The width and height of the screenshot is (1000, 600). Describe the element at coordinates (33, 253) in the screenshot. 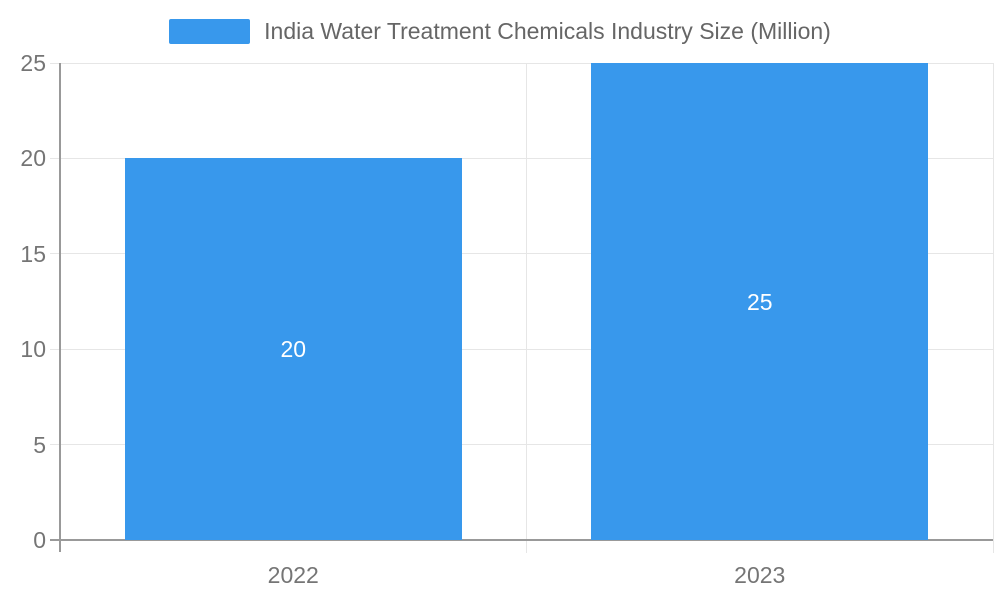

I see `y-tick-label: 15` at that location.